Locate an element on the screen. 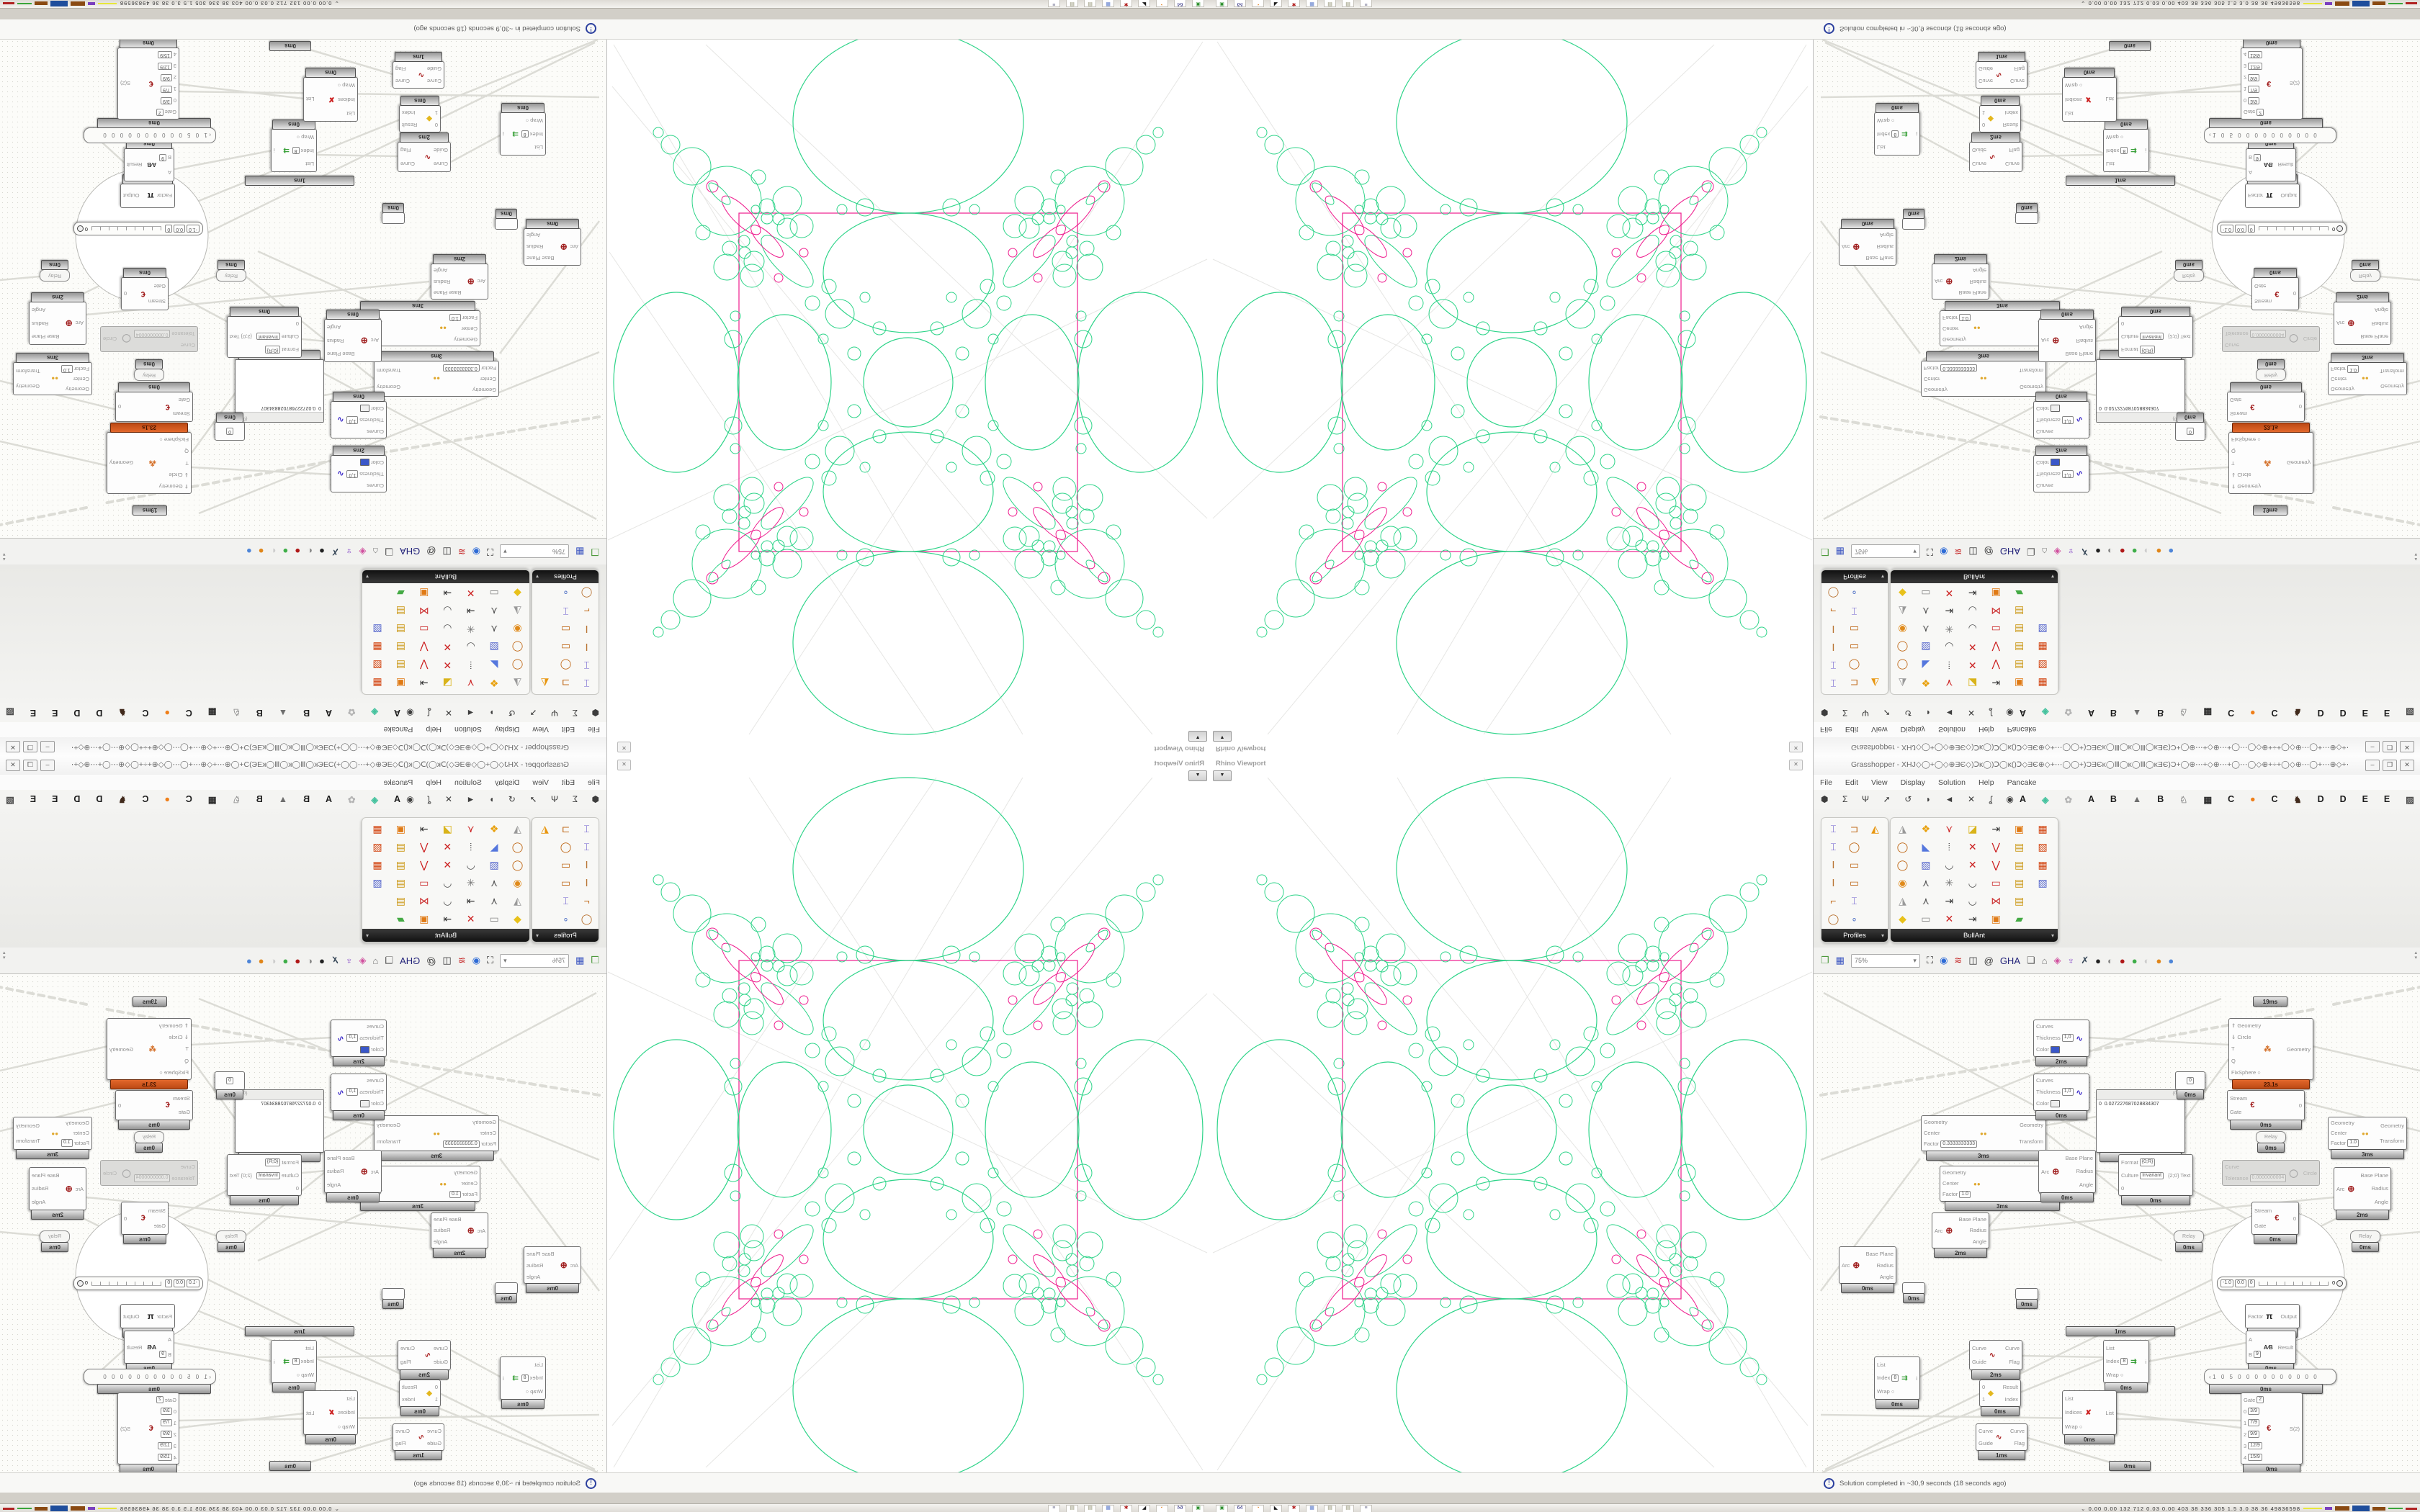  param-value: 7/9 is located at coordinates (166, 1422).